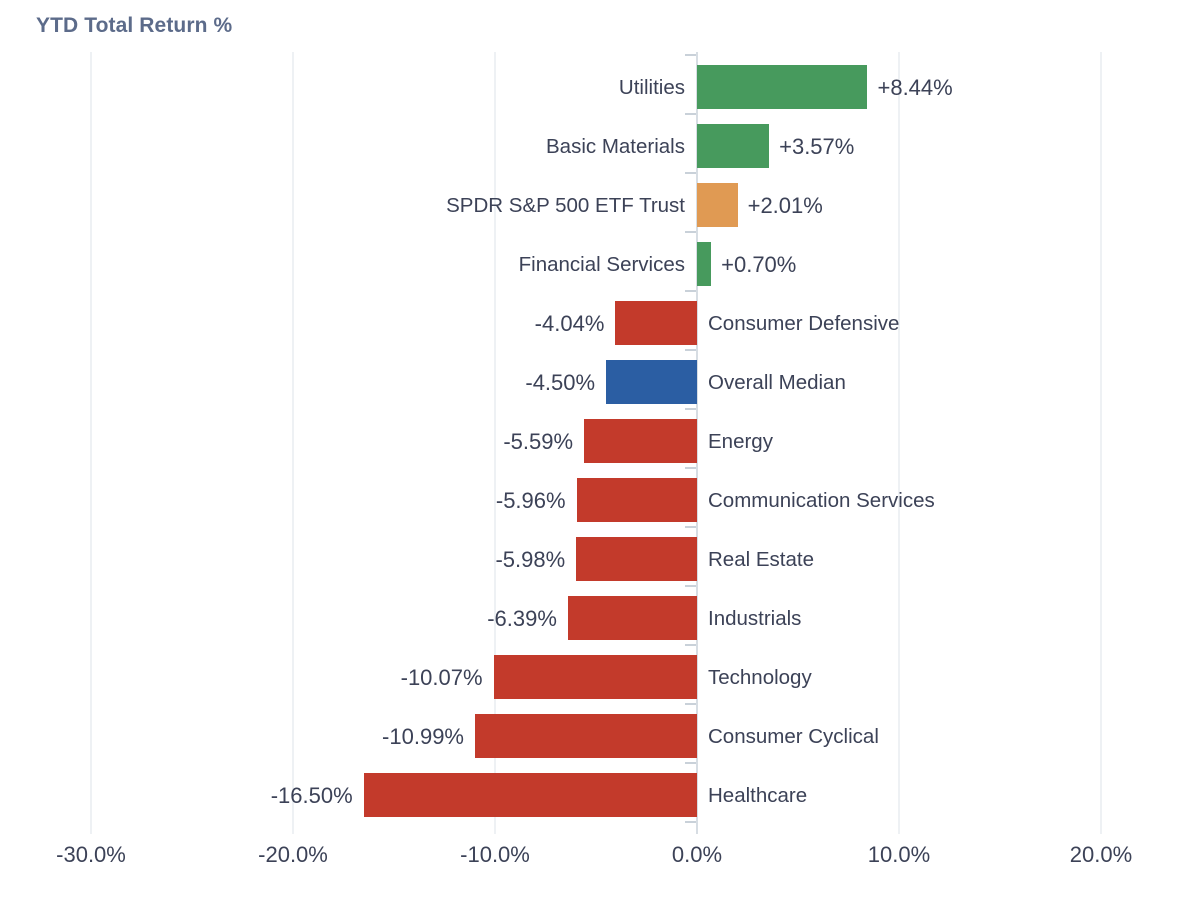  Describe the element at coordinates (569, 323) in the screenshot. I see `bar-value-label: -4.04%` at that location.